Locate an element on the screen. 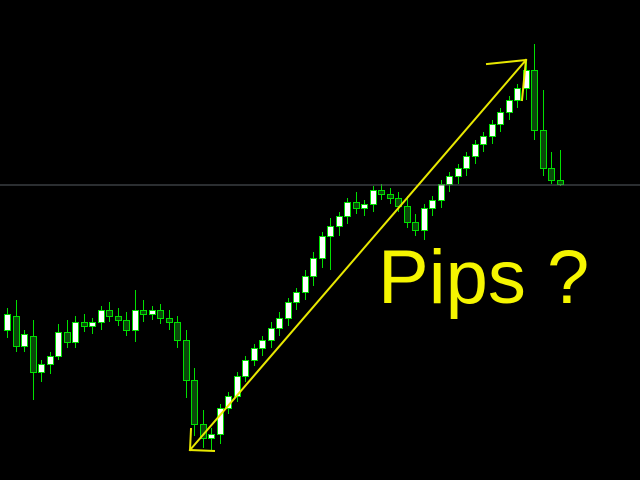  pips-annotation-label: Pips ? is located at coordinates (484, 277).